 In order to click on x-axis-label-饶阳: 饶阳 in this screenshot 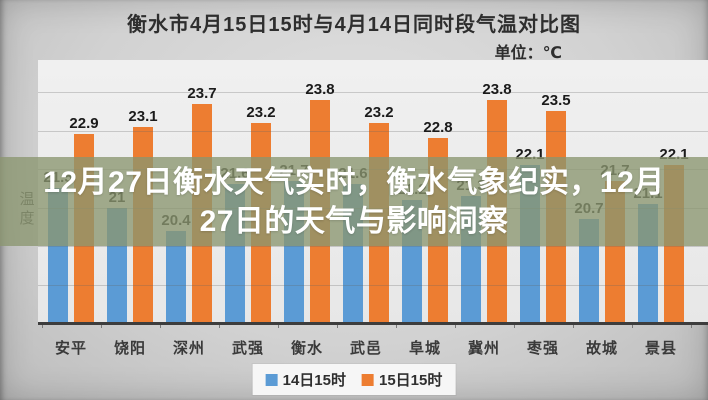, I will do `click(130, 348)`.